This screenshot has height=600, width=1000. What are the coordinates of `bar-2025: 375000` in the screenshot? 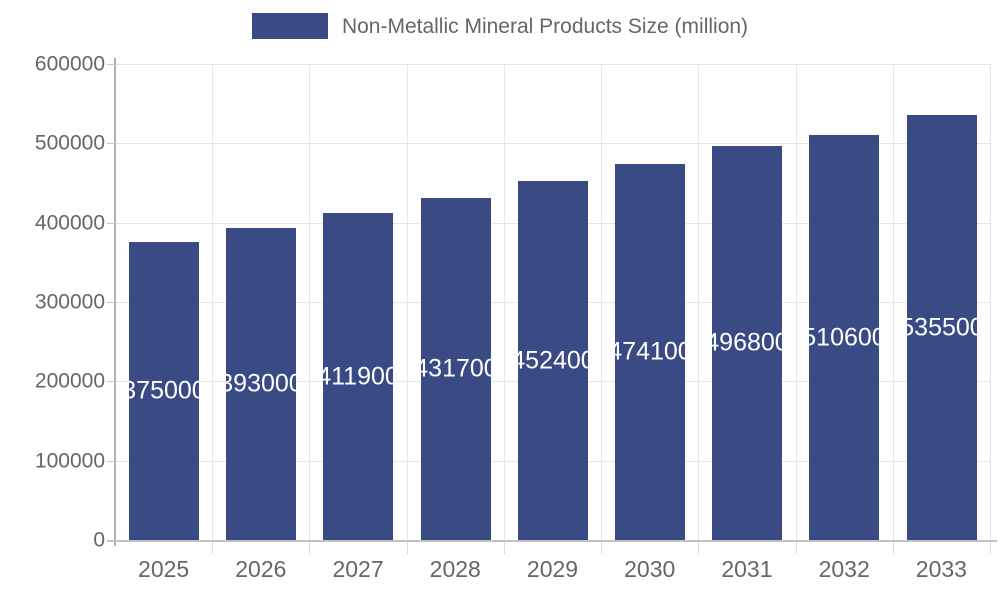 It's located at (164, 391).